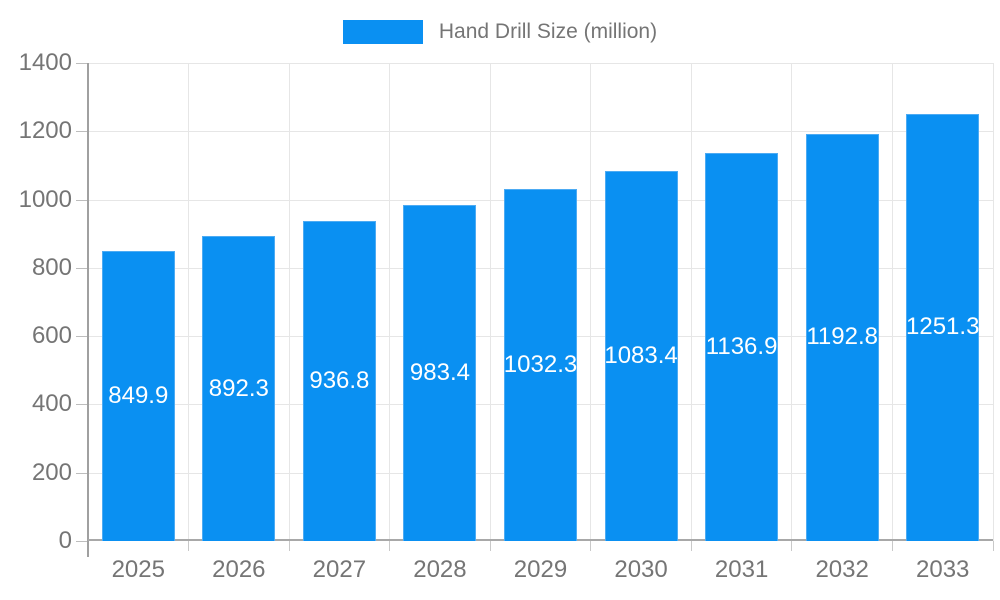 The width and height of the screenshot is (1000, 600). What do you see at coordinates (51, 267) in the screenshot?
I see `y-axis-label: 800` at bounding box center [51, 267].